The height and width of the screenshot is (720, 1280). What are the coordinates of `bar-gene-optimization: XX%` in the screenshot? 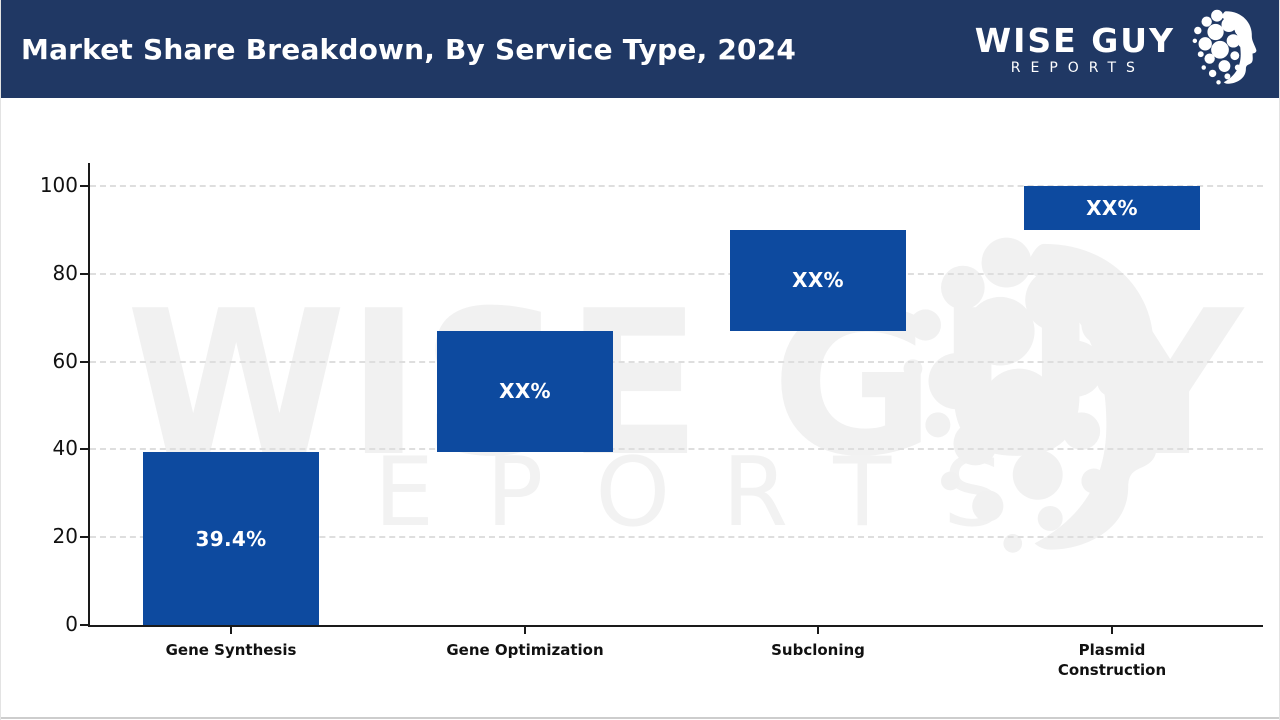 It's located at (525, 391).